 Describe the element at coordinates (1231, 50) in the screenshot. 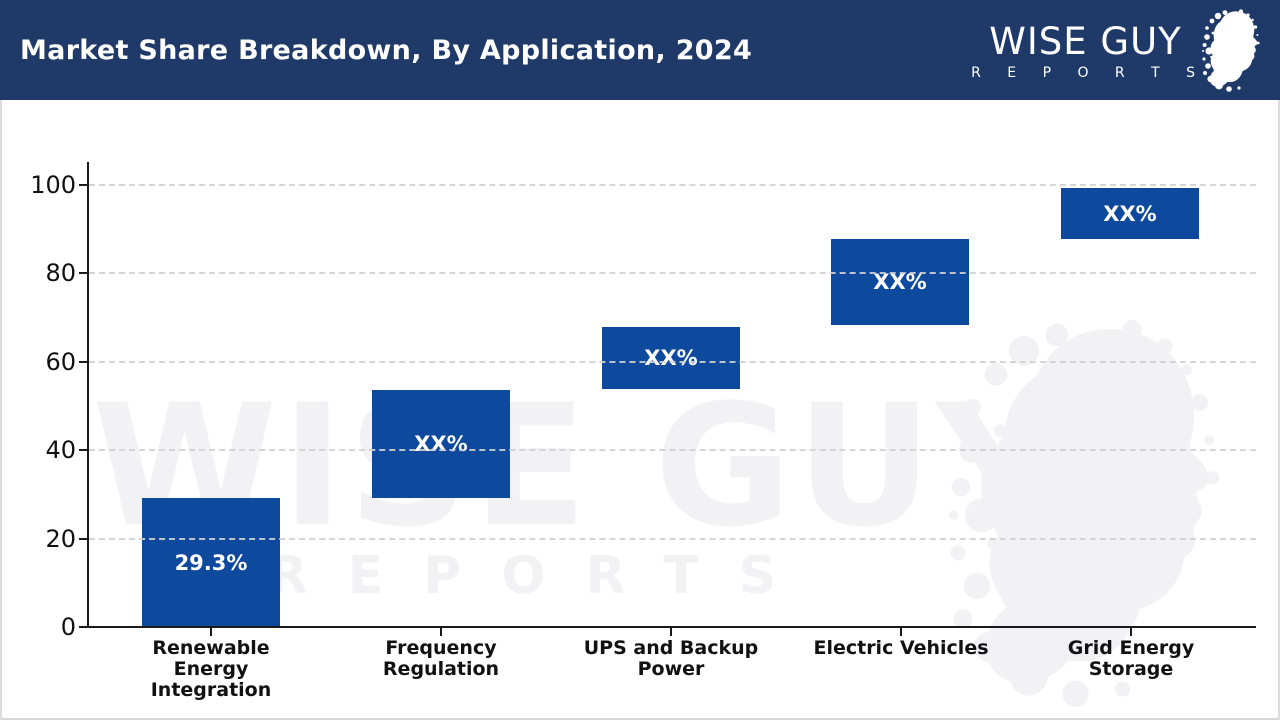

I see `brand-face-icon` at that location.